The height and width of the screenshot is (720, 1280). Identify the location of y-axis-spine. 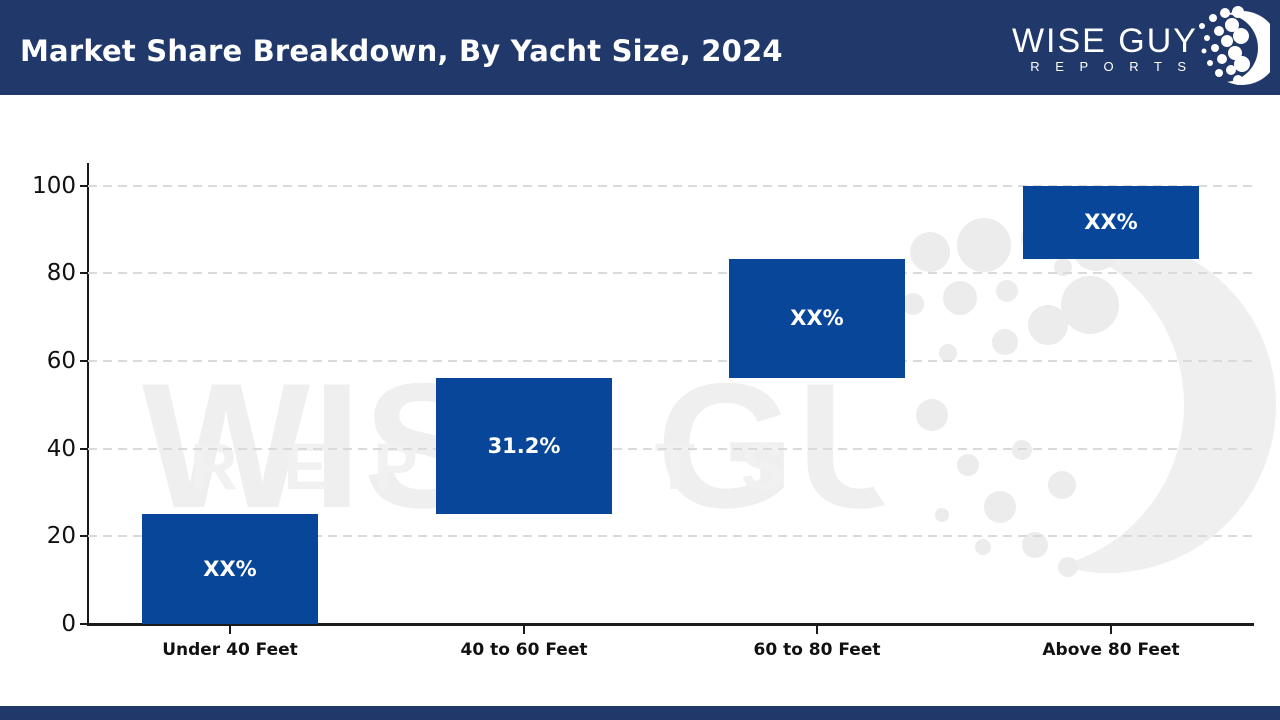
(88, 394).